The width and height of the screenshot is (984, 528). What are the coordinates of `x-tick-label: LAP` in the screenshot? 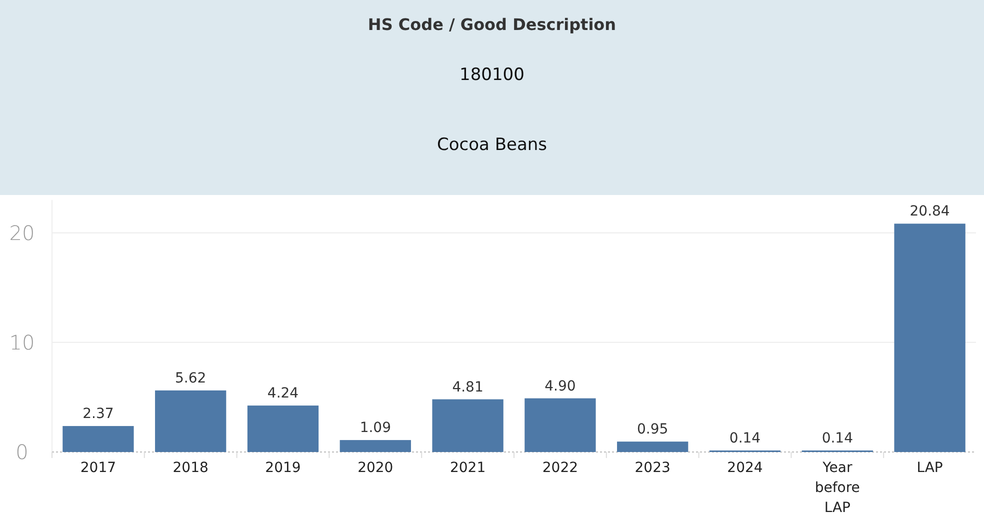 It's located at (929, 468).